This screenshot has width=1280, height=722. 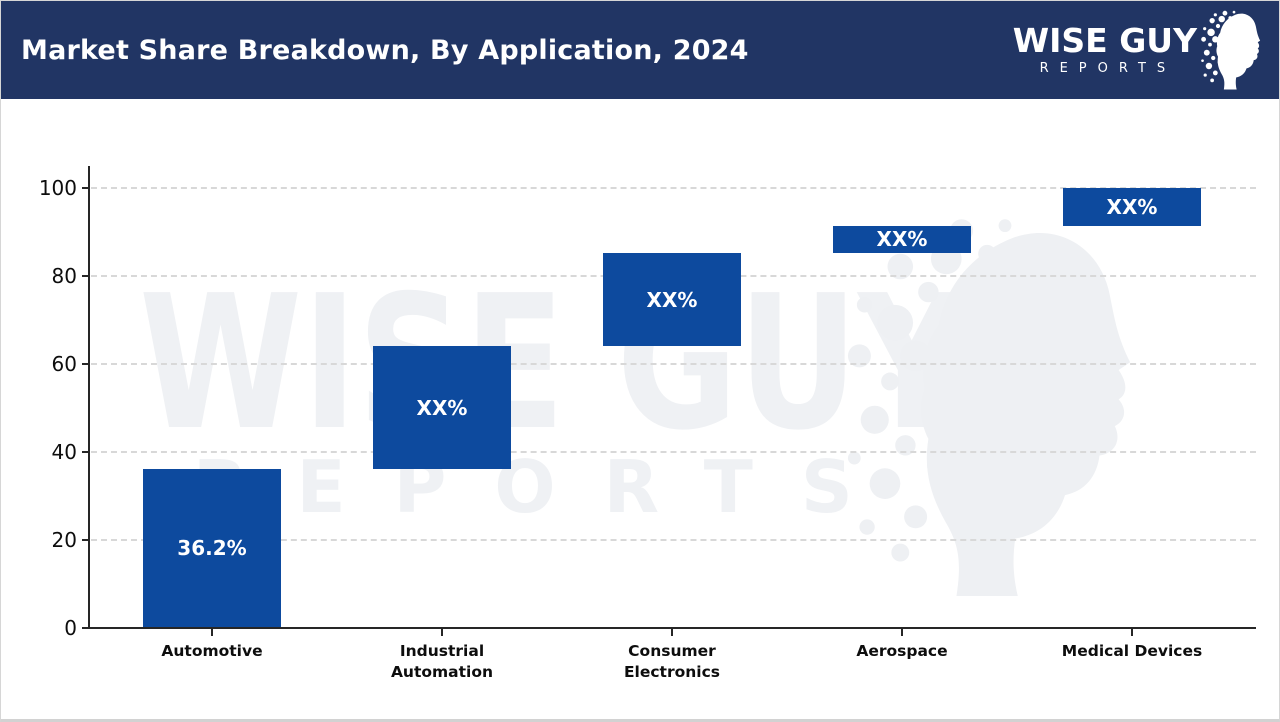 I want to click on bar-medical-devices: XX%, so click(x=1132, y=207).